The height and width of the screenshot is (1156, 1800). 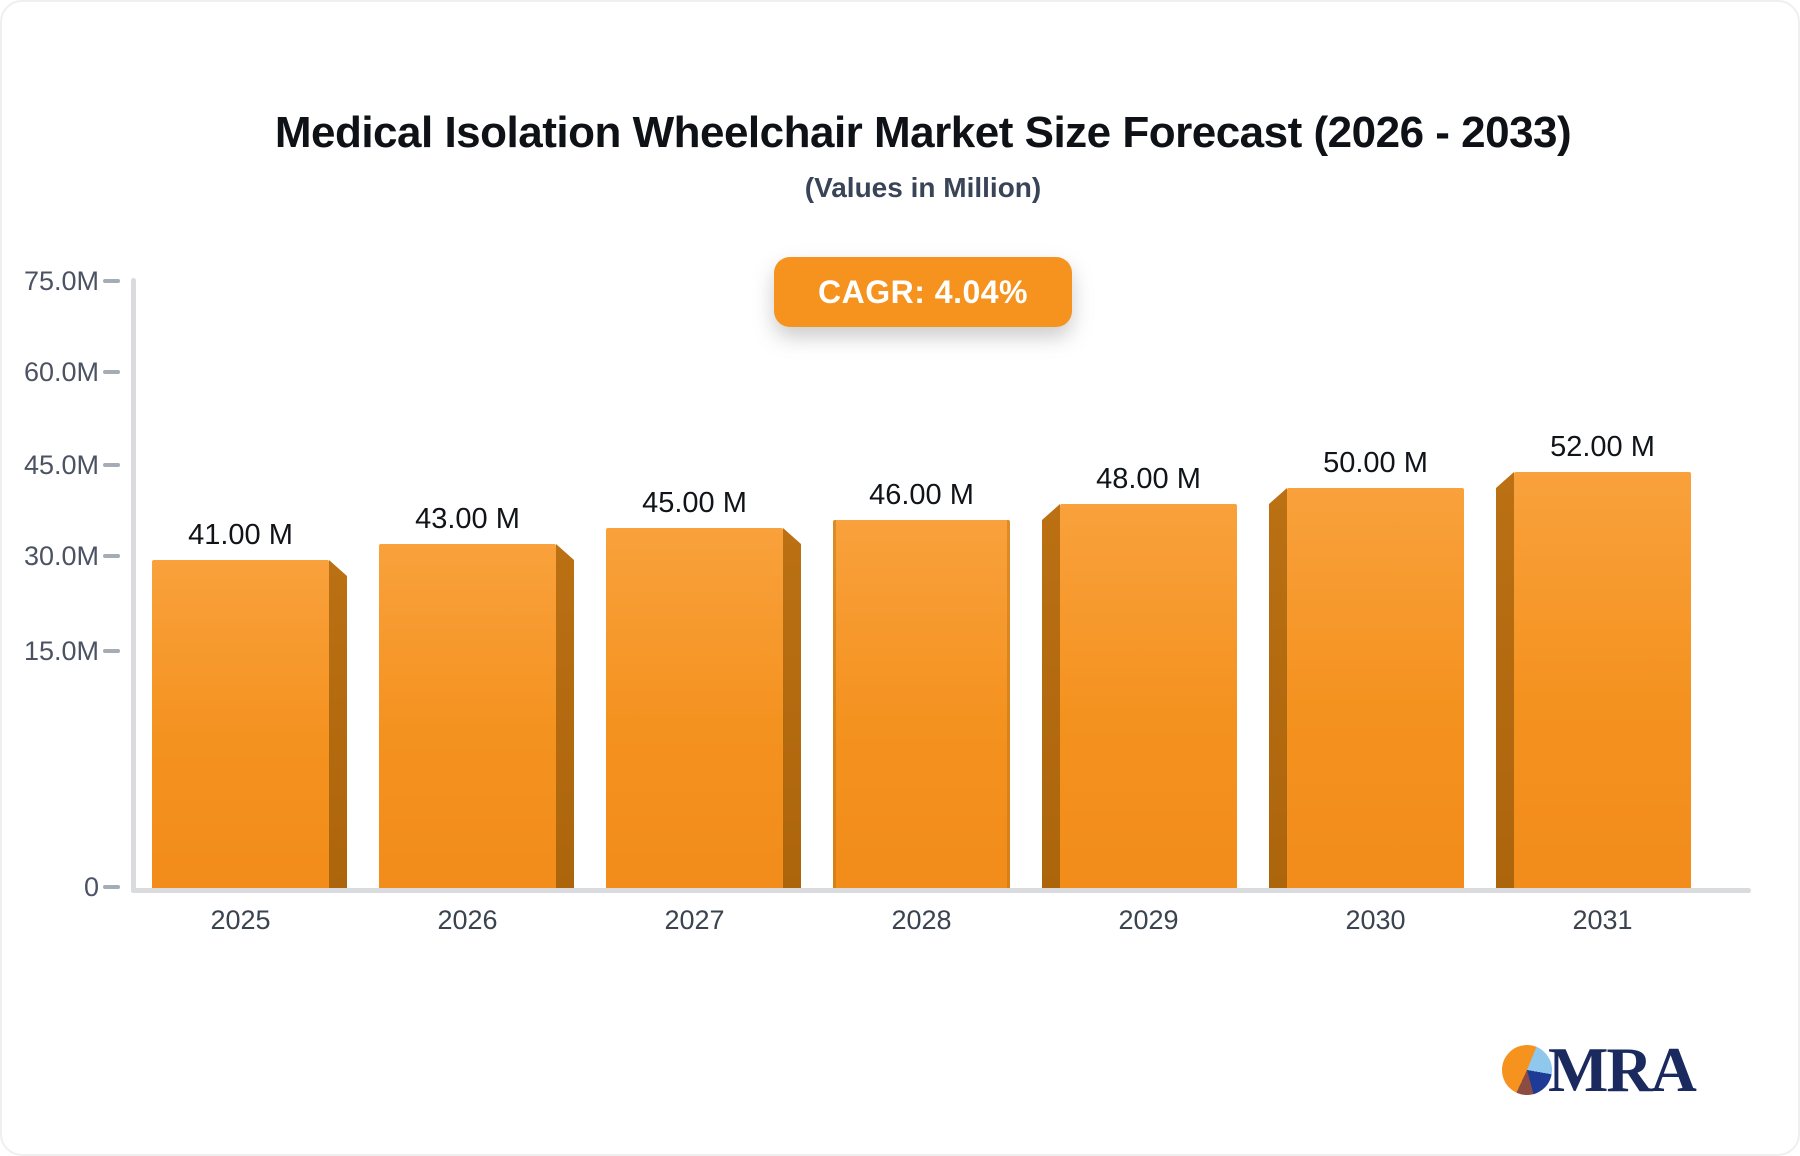 I want to click on bar-value-label: 52.00 M, so click(x=1602, y=447).